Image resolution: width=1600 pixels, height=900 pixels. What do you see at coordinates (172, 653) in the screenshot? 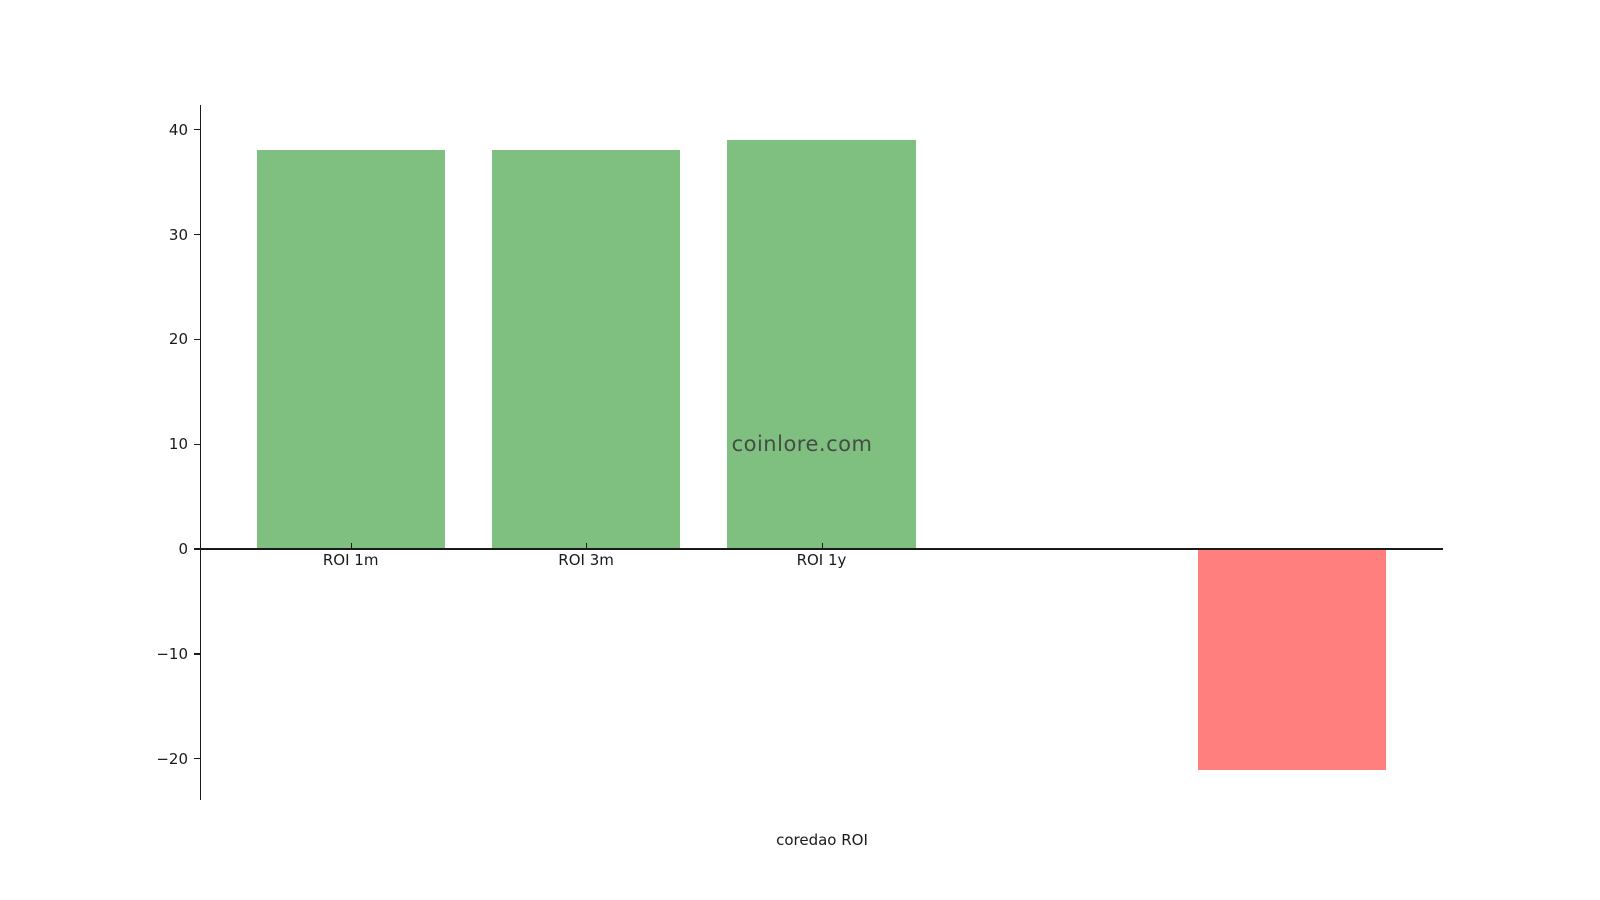
I see `y-tick-label: −10` at bounding box center [172, 653].